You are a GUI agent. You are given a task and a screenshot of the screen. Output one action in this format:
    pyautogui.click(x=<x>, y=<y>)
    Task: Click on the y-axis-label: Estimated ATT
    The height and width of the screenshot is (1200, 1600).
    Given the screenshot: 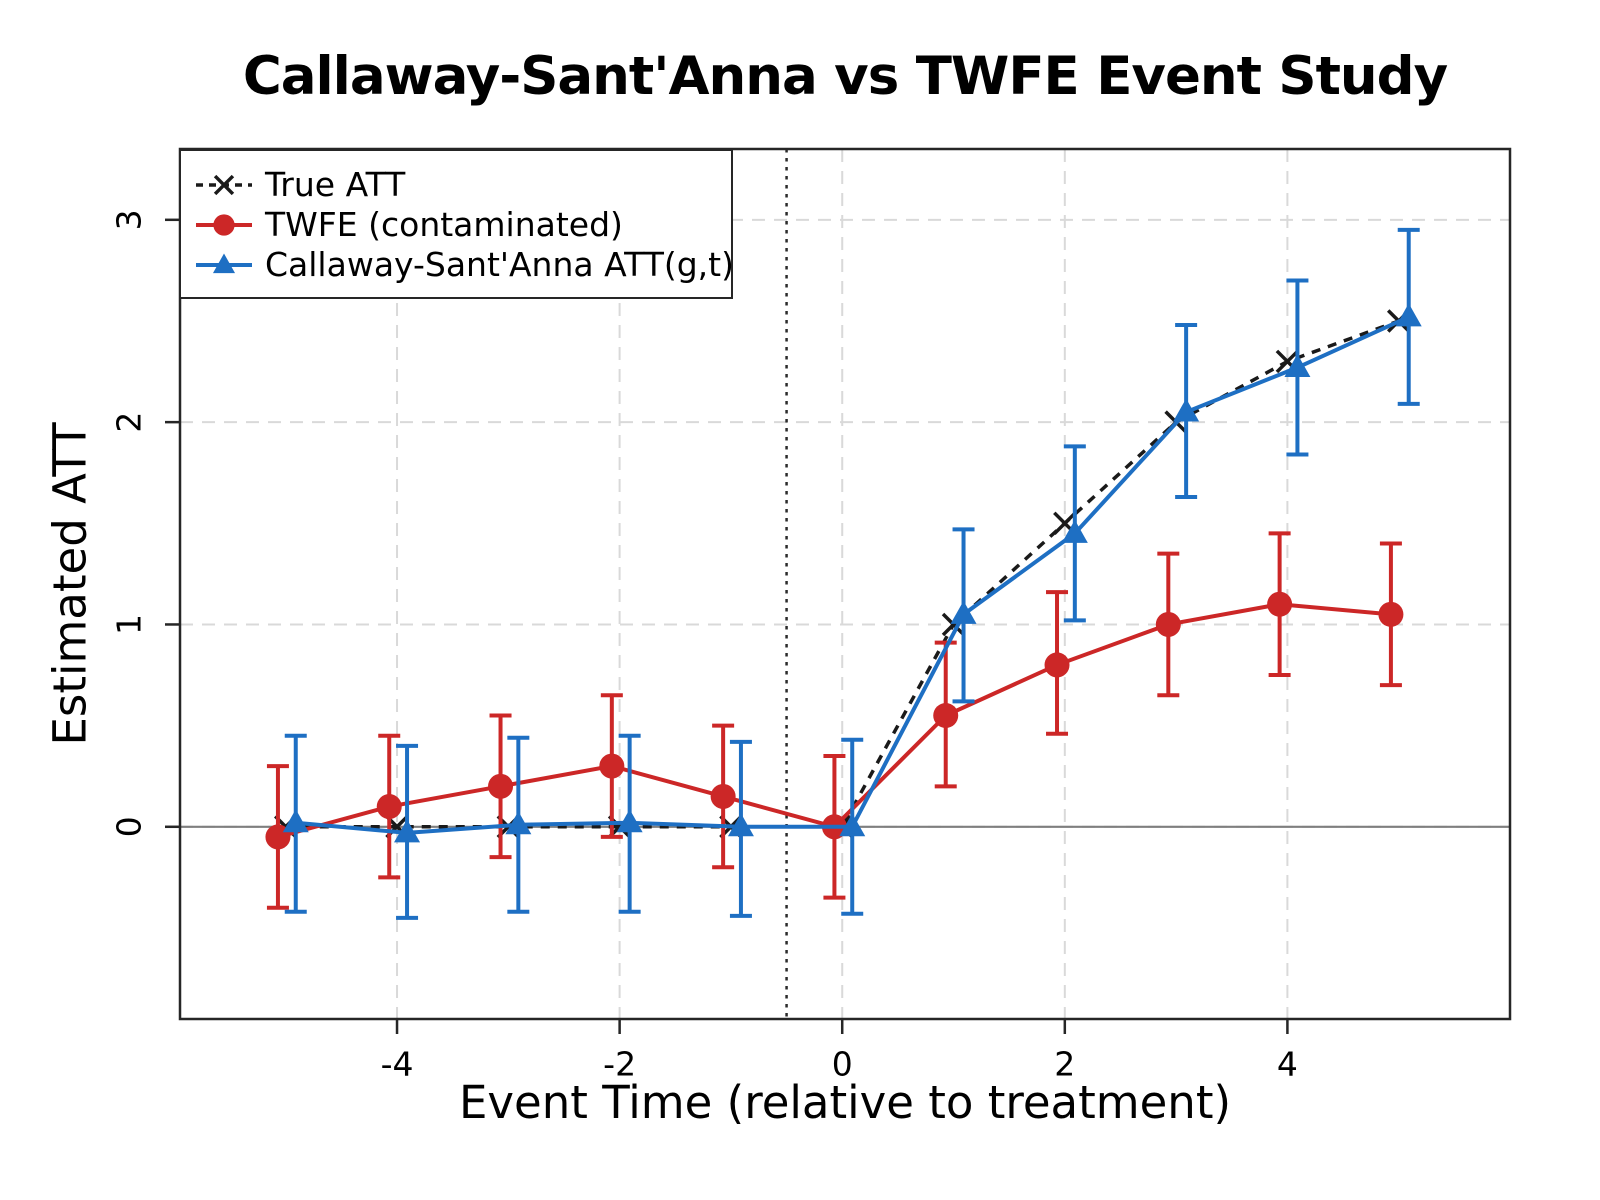 What is the action you would take?
    pyautogui.click(x=70, y=584)
    